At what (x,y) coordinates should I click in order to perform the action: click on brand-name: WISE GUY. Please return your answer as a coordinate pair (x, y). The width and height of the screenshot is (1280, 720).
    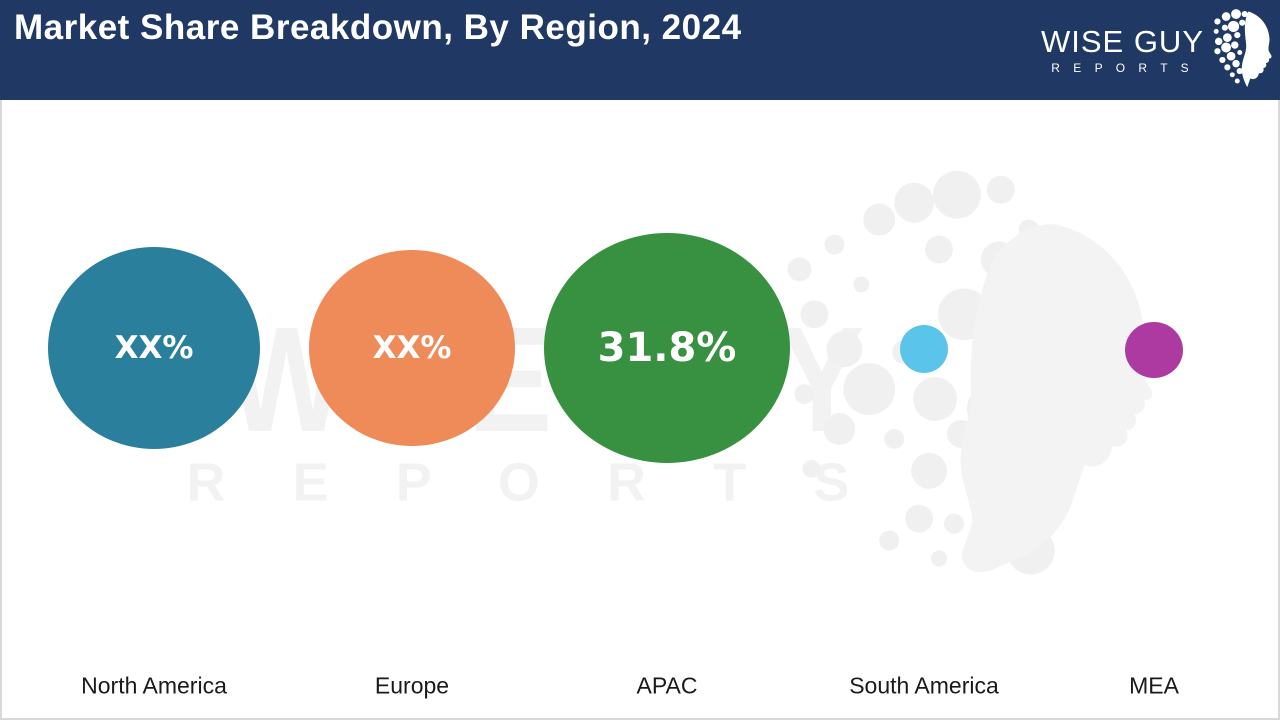
    Looking at the image, I should click on (1122, 41).